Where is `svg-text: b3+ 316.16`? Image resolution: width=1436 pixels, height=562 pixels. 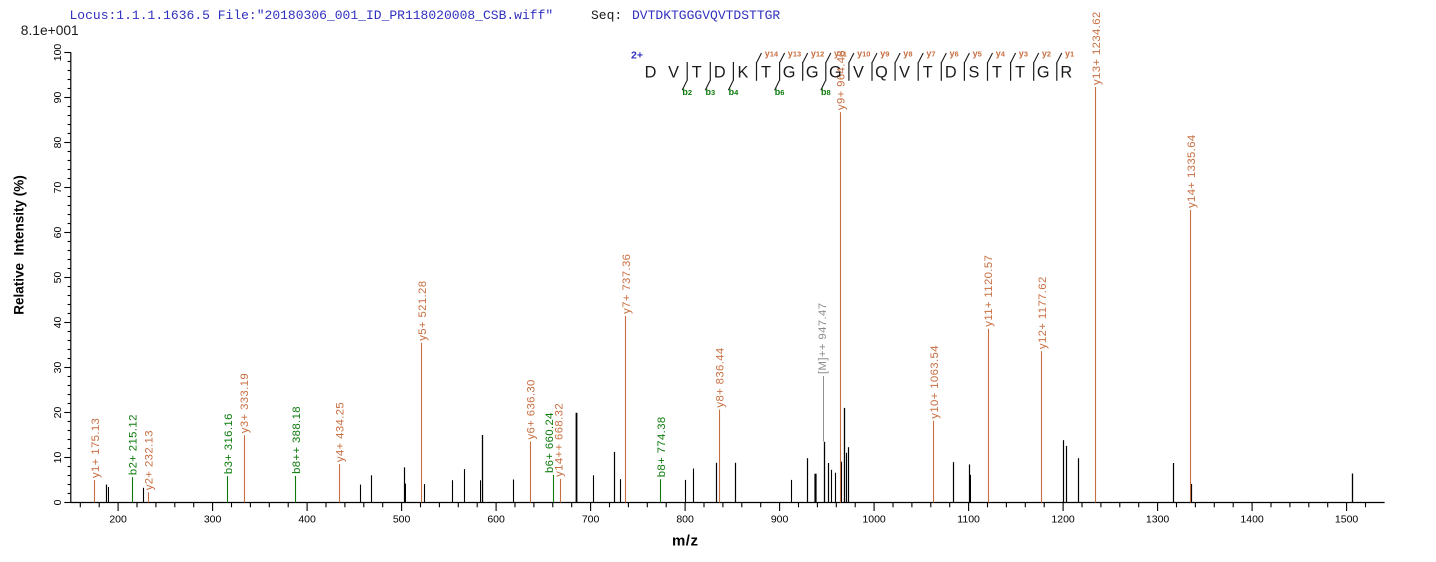 svg-text: b3+ 316.16 is located at coordinates (229, 443).